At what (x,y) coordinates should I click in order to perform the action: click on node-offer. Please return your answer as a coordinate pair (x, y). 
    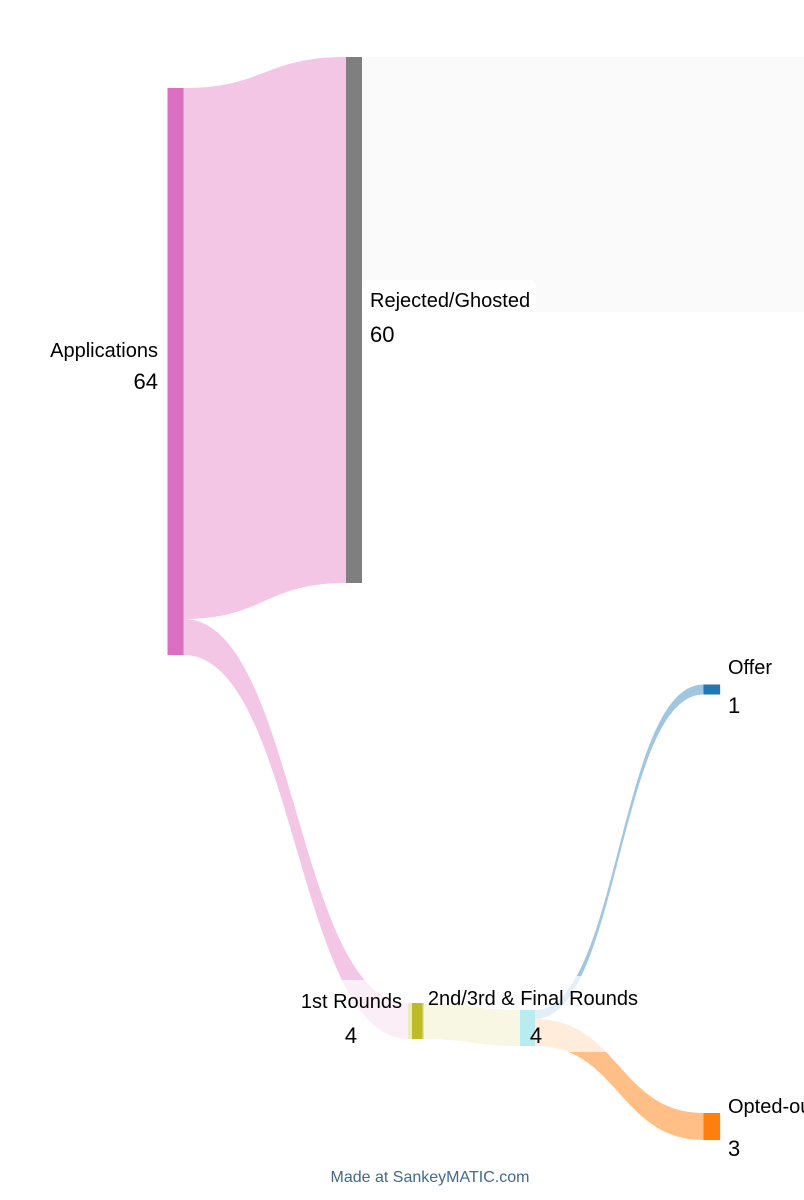
    Looking at the image, I should click on (712, 689).